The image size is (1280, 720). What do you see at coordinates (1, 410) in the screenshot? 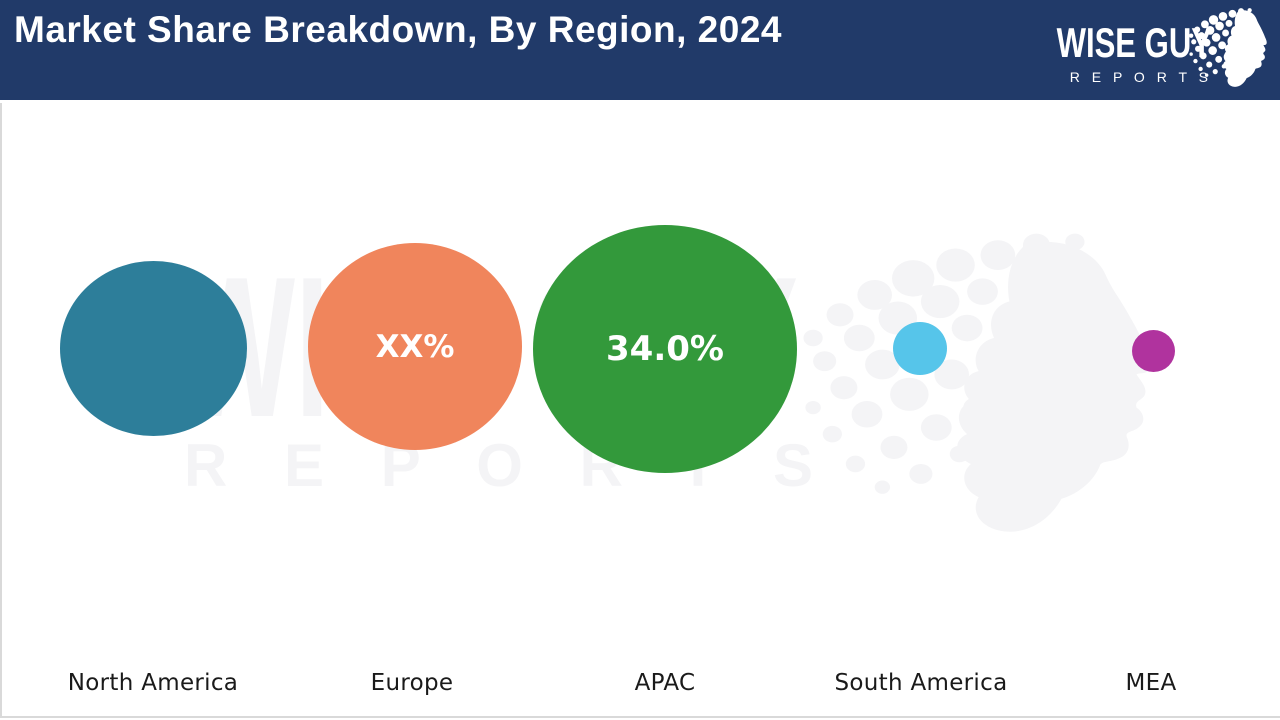
I see `axis-spine-left` at bounding box center [1, 410].